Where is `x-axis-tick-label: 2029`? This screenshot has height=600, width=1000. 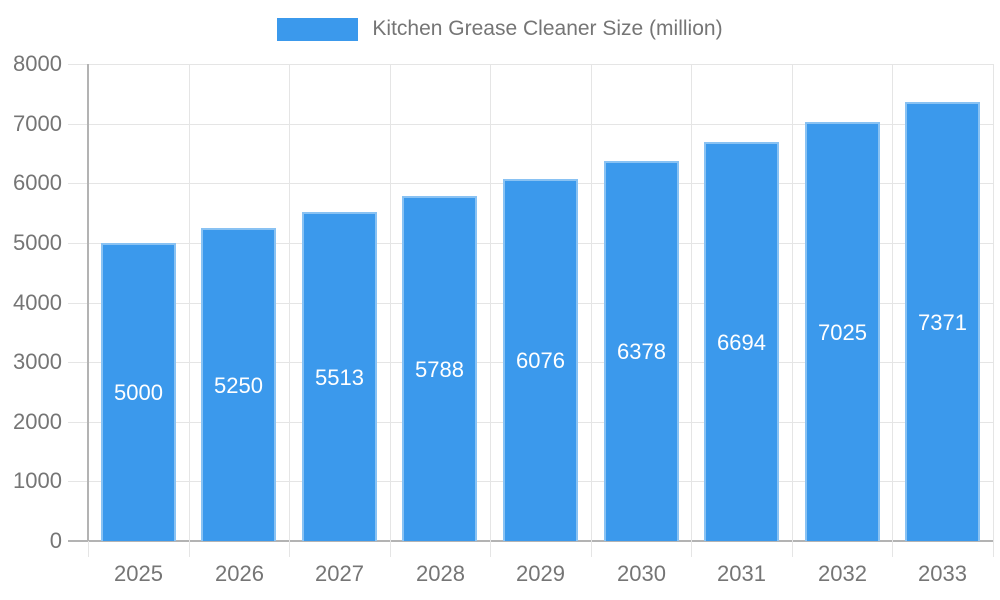 x-axis-tick-label: 2029 is located at coordinates (540, 573).